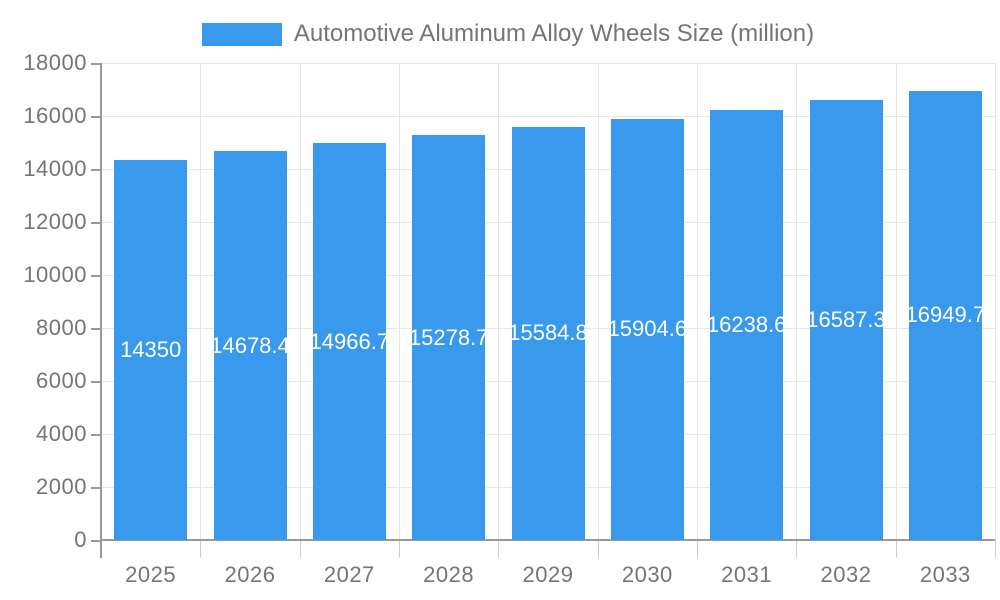 This screenshot has height=600, width=1000. Describe the element at coordinates (647, 574) in the screenshot. I see `x-axis-tick-label: 2030` at that location.